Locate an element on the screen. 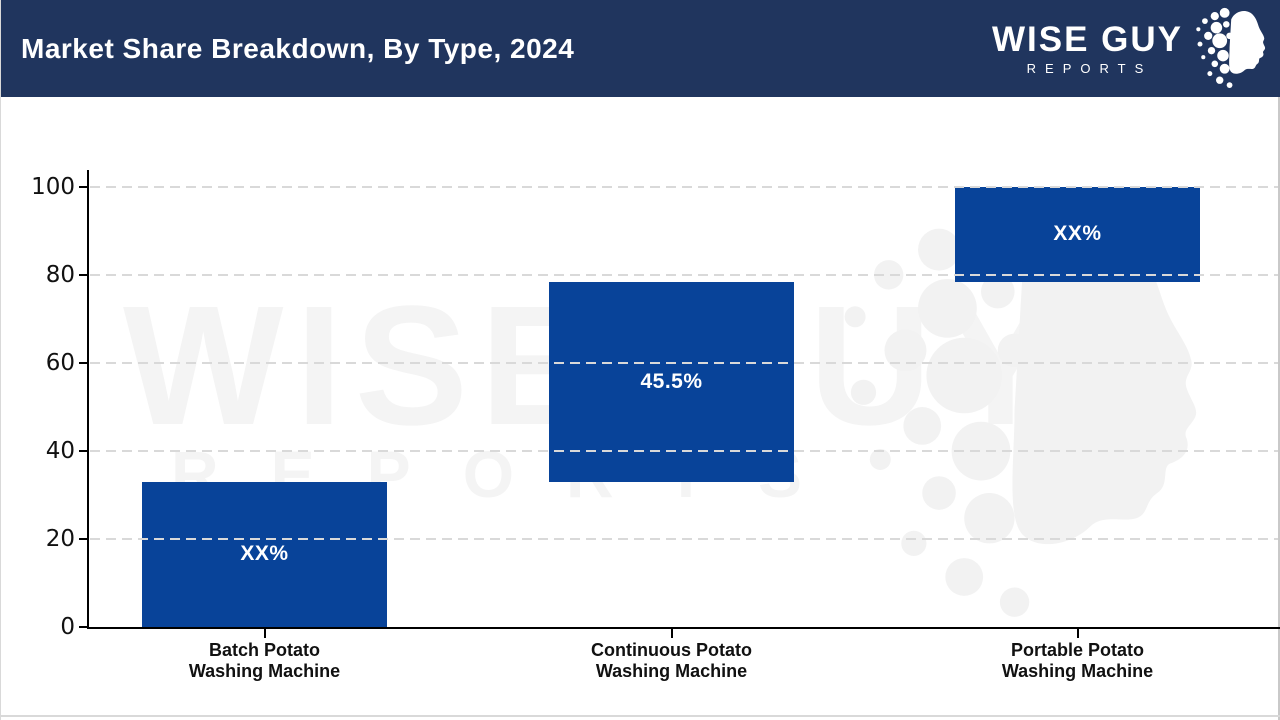  logo-text: WISE GUY REPORTS is located at coordinates (1087, 49).